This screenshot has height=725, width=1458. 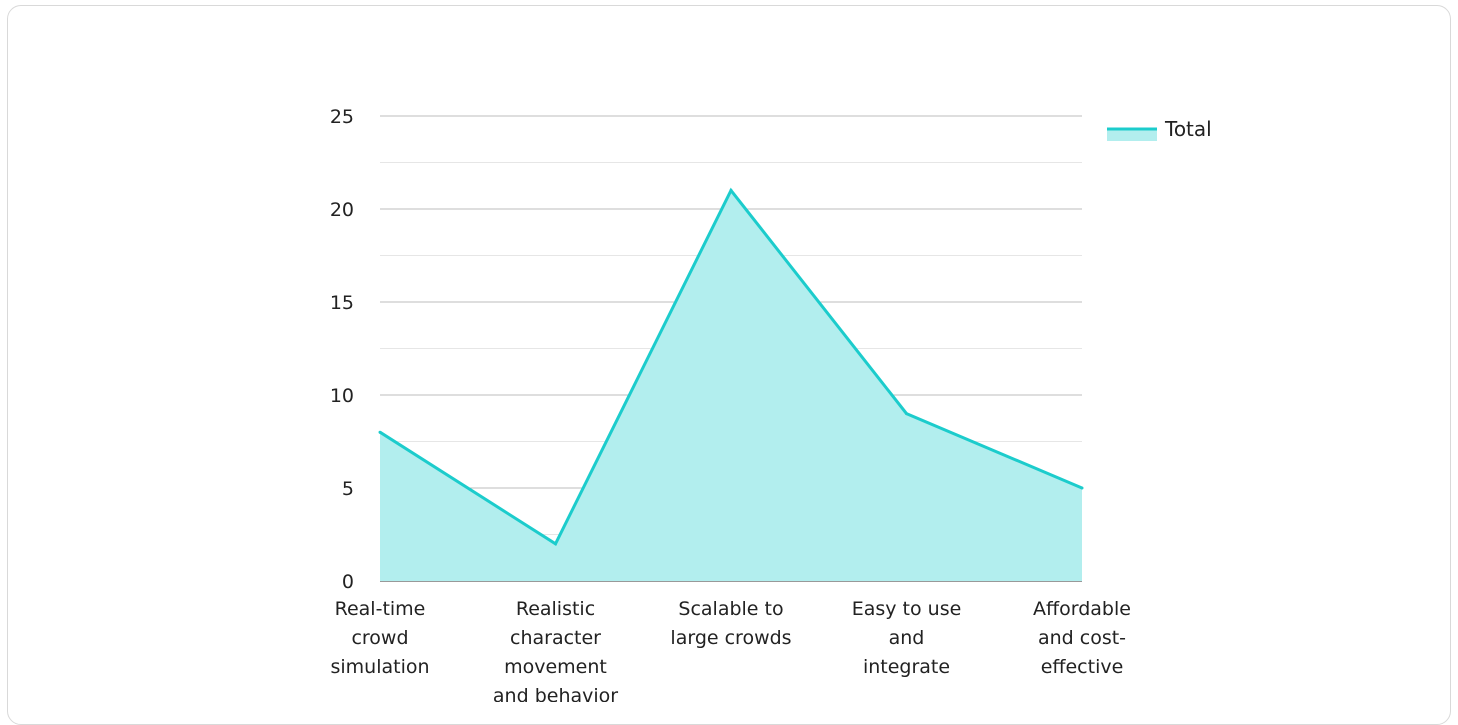 What do you see at coordinates (1082, 638) in the screenshot?
I see `x-tick-label: Affordable and cost-effective` at bounding box center [1082, 638].